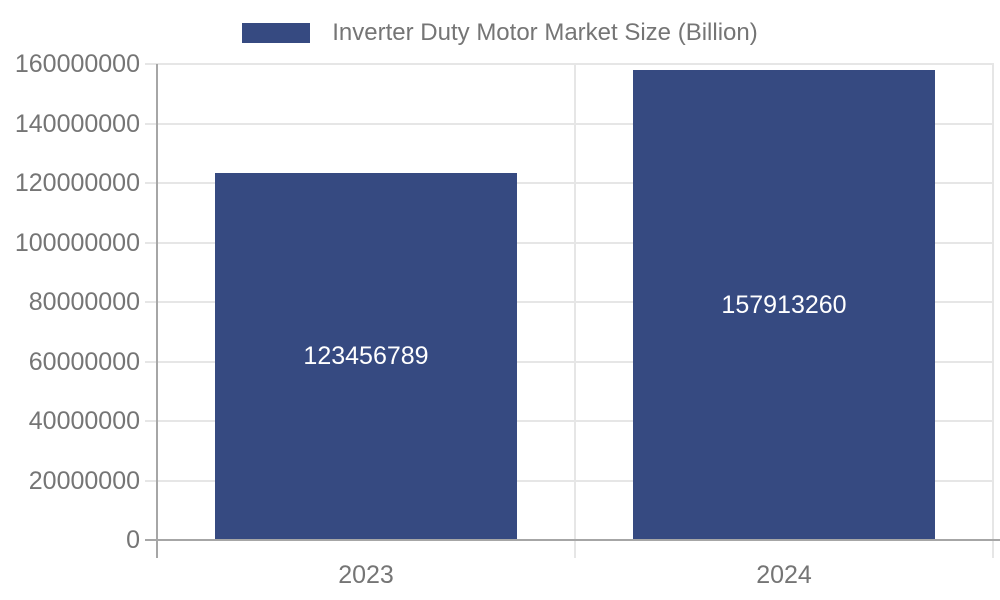 The height and width of the screenshot is (600, 1000). Describe the element at coordinates (84, 480) in the screenshot. I see `y-tick-label: 20000000` at that location.